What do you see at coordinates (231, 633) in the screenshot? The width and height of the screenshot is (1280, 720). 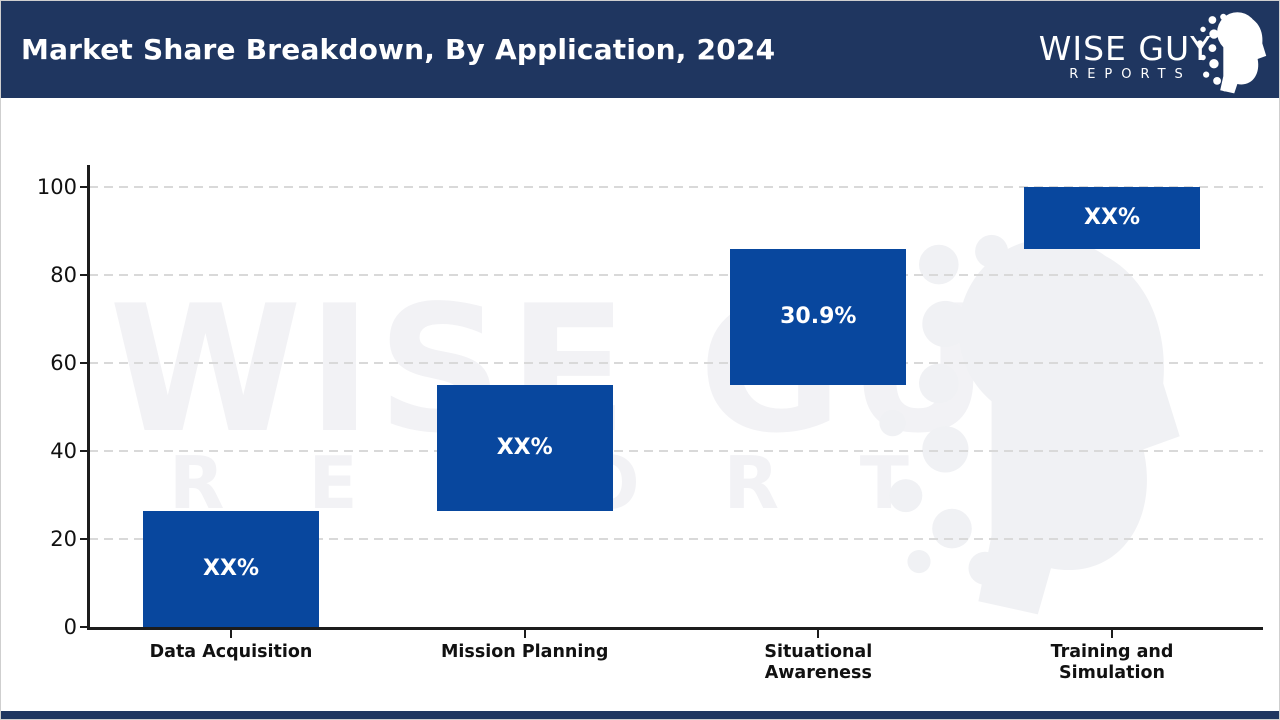 I see `x-axis-tick-data-acquisition` at bounding box center [231, 633].